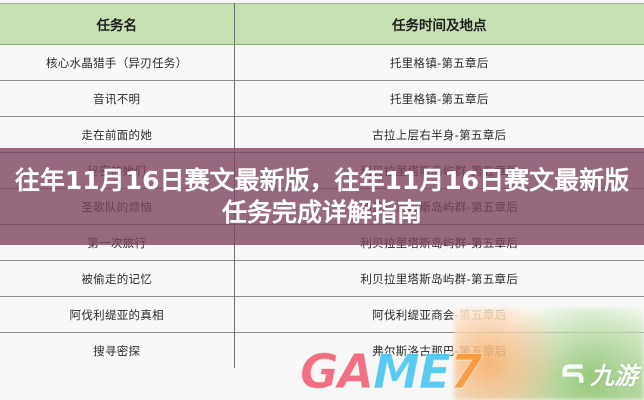  I want to click on column-header-quest-name: 任务名, so click(117, 24).